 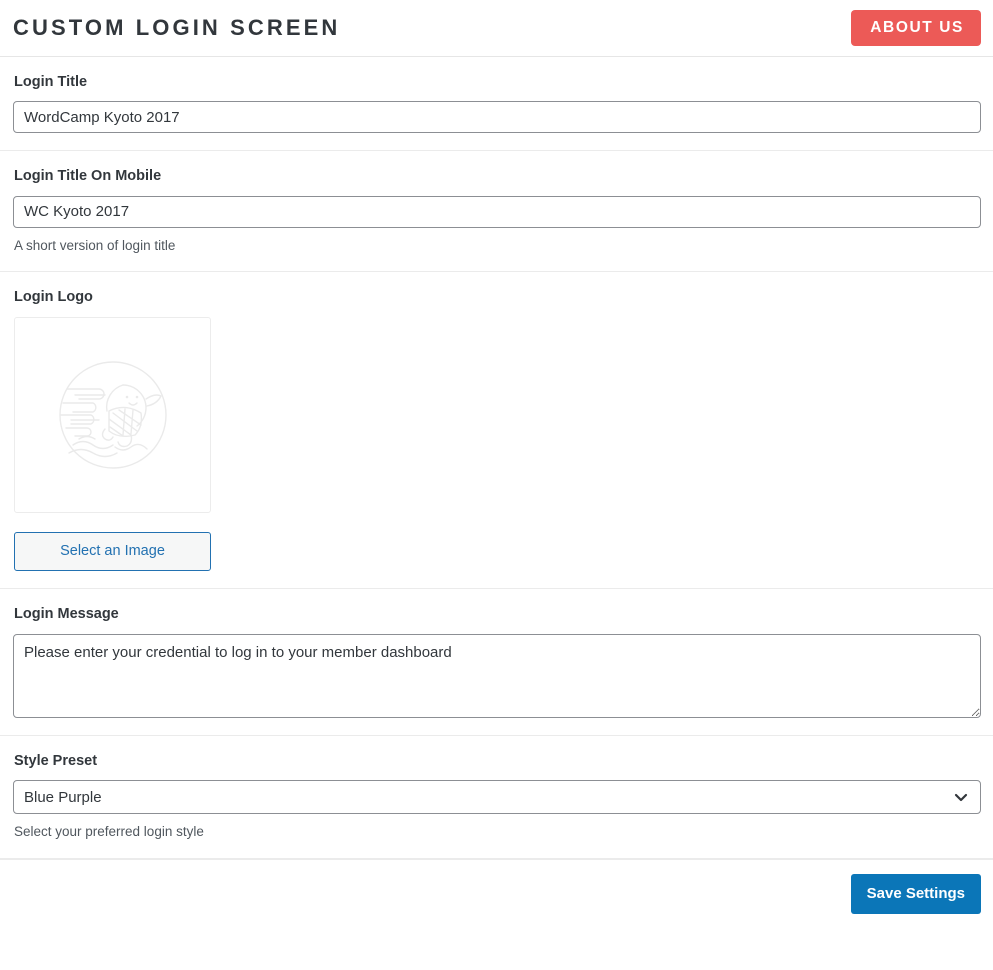 I want to click on page-footer: Save Settings, so click(x=496, y=886).